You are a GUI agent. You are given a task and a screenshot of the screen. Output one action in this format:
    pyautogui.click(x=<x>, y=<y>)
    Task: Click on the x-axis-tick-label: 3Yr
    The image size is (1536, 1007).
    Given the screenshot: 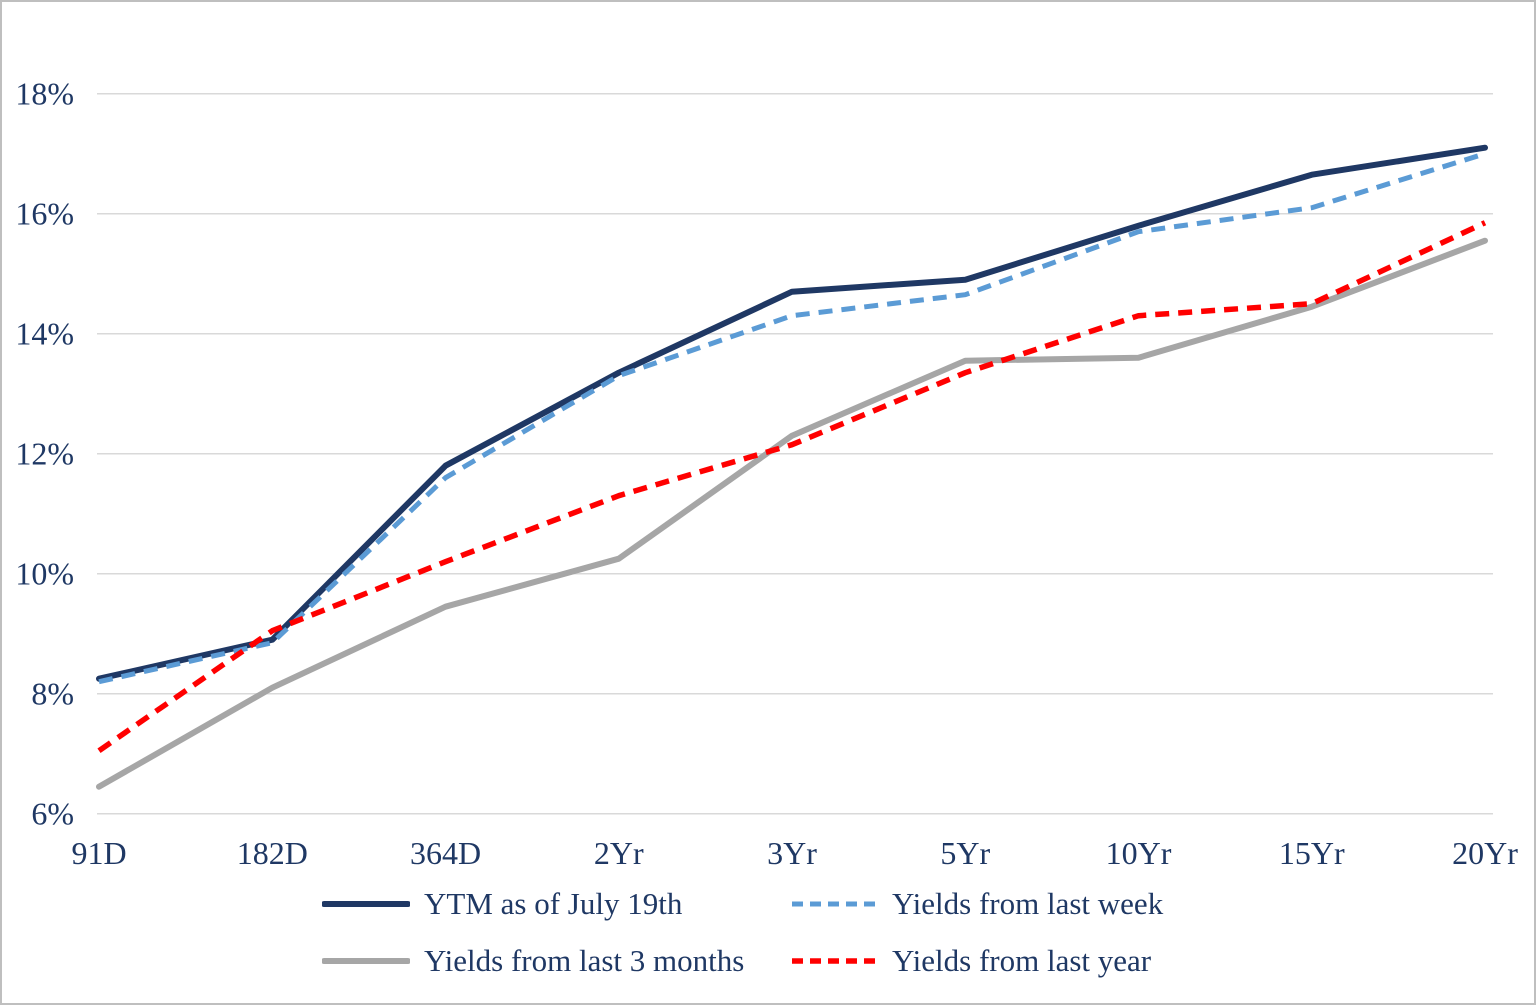 What is the action you would take?
    pyautogui.click(x=792, y=853)
    